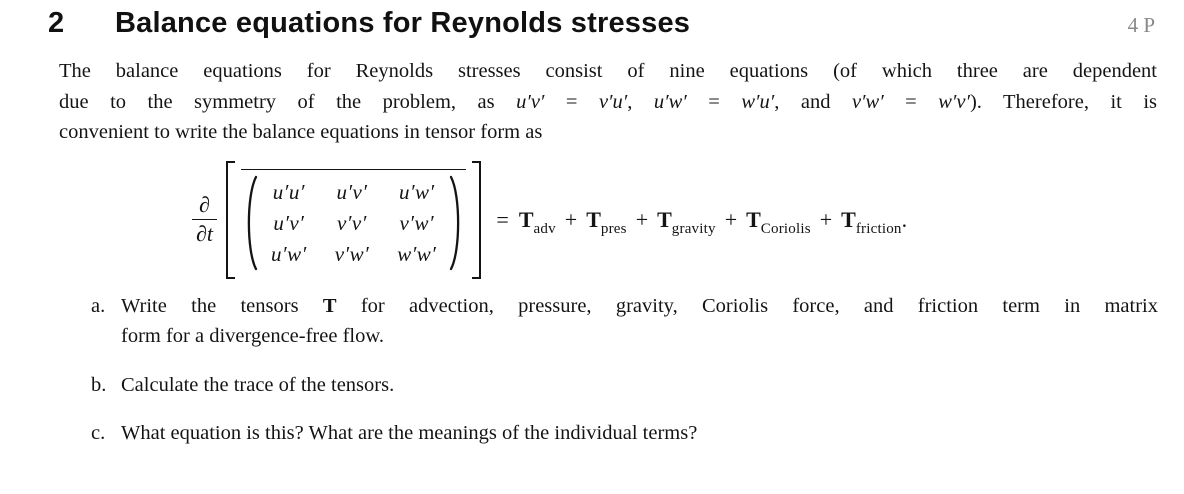 This screenshot has width=1184, height=494. What do you see at coordinates (258, 385) in the screenshot?
I see `question-text: Calculate the trace of the tensors.` at bounding box center [258, 385].